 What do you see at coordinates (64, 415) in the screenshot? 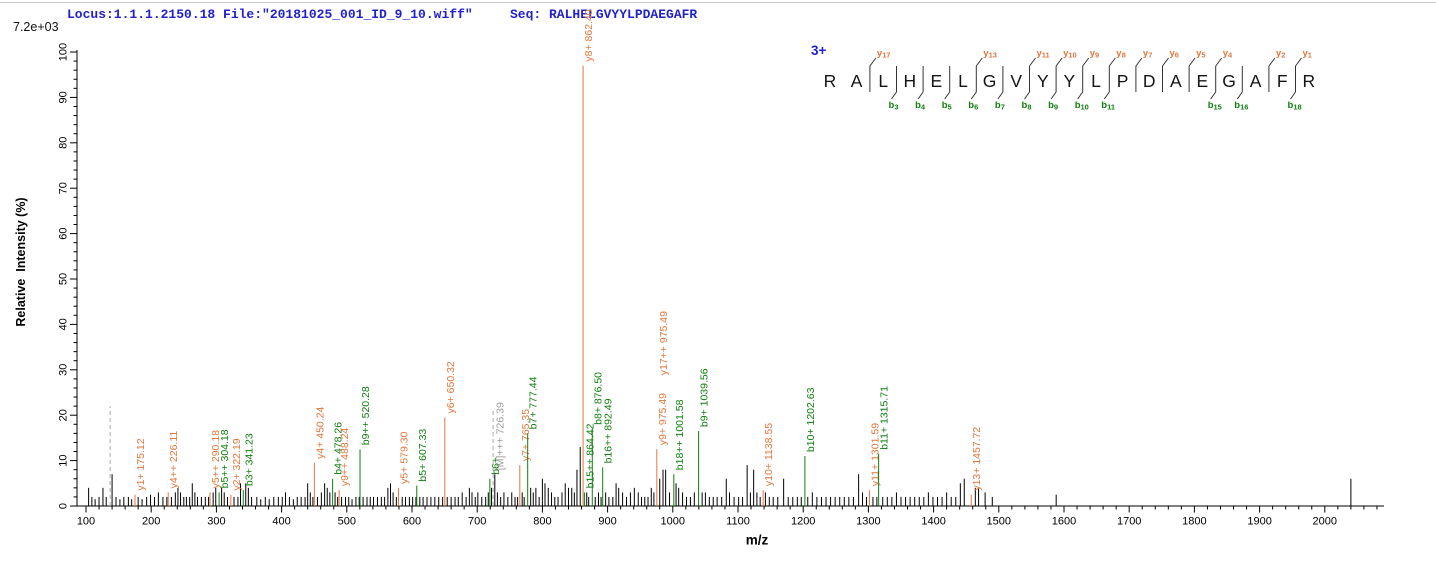
I see `y-tick-label: 20` at bounding box center [64, 415].